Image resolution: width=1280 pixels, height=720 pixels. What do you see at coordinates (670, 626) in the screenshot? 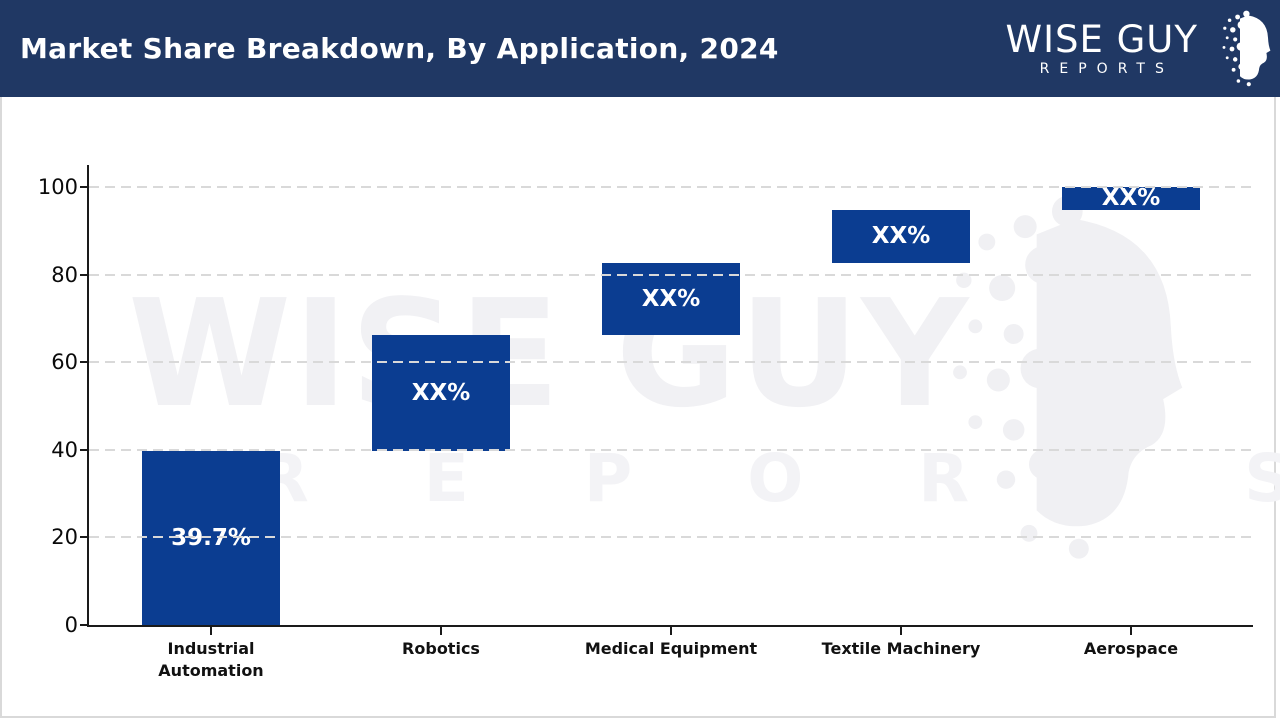
I see `x-axis-spine` at bounding box center [670, 626].